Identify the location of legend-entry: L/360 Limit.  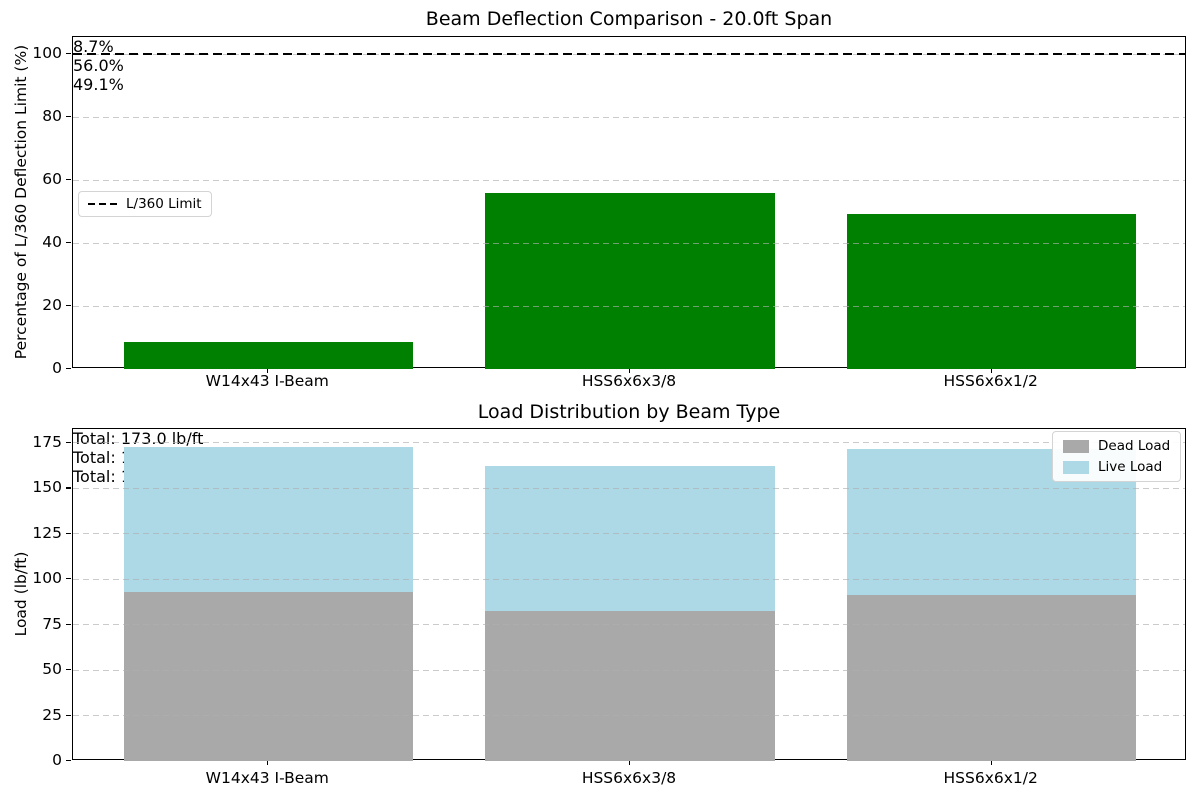
(145, 204).